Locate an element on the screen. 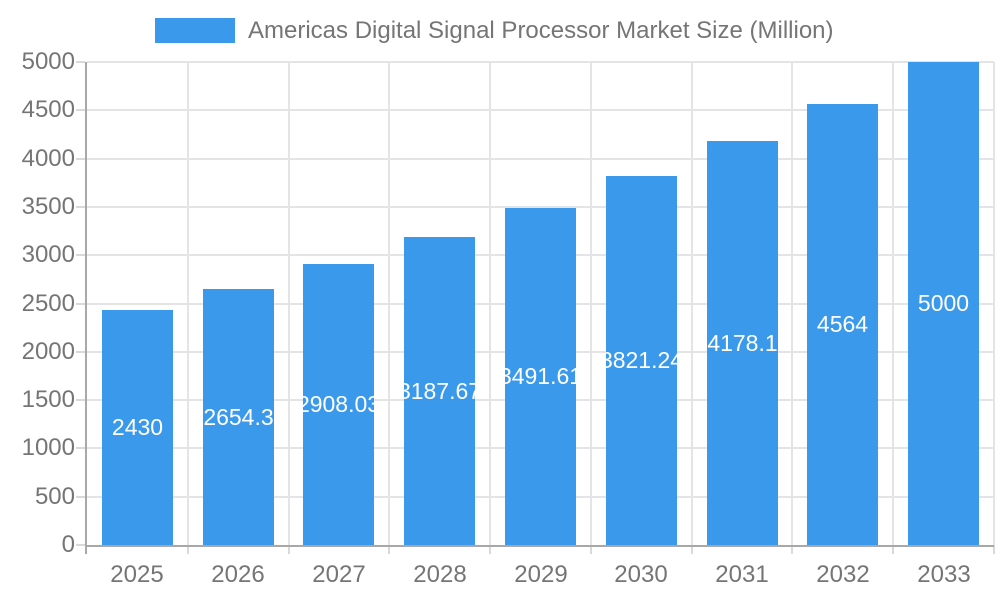 The height and width of the screenshot is (600, 1000). y-axis-label: 3000 is located at coordinates (48, 254).